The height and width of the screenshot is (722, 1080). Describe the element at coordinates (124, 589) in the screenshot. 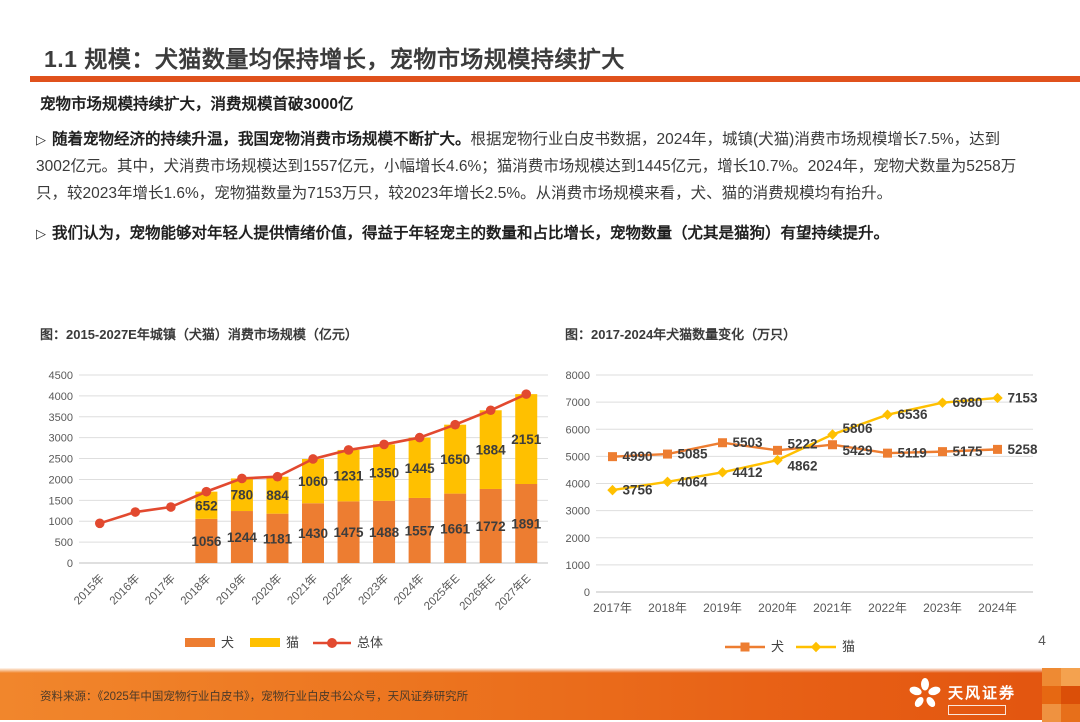

I see `svg-text: 2016年` at that location.